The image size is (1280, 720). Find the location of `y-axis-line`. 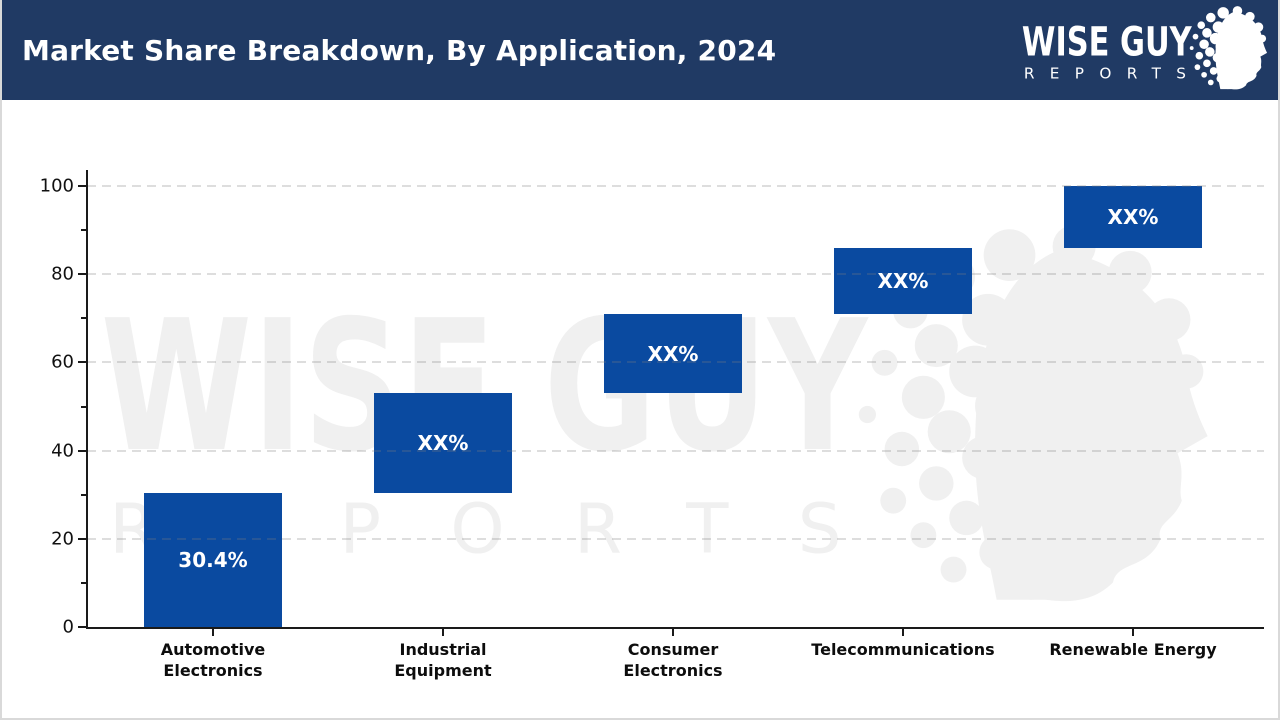

y-axis-line is located at coordinates (87, 399).